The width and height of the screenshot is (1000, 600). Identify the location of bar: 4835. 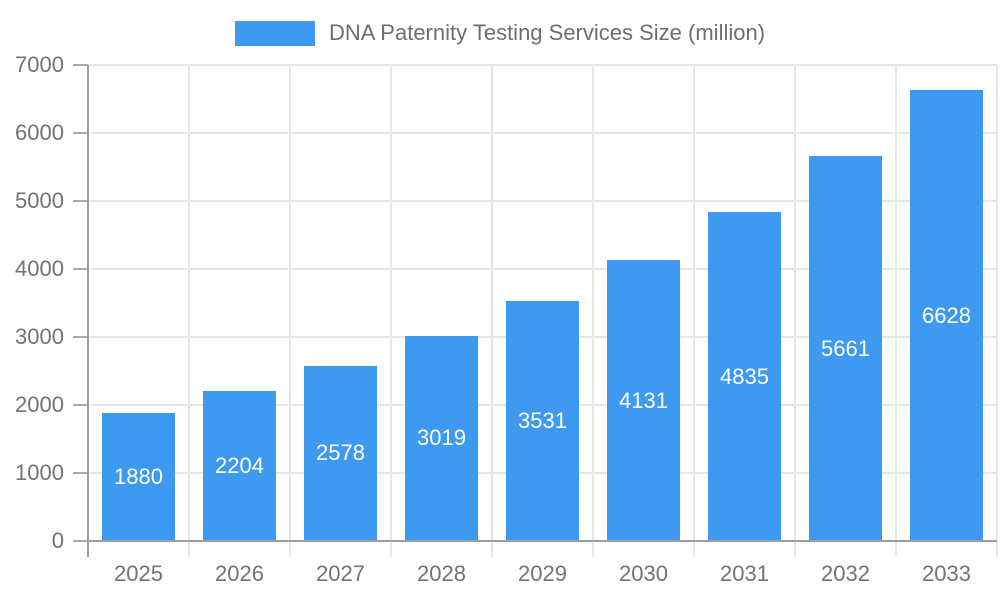
(744, 376).